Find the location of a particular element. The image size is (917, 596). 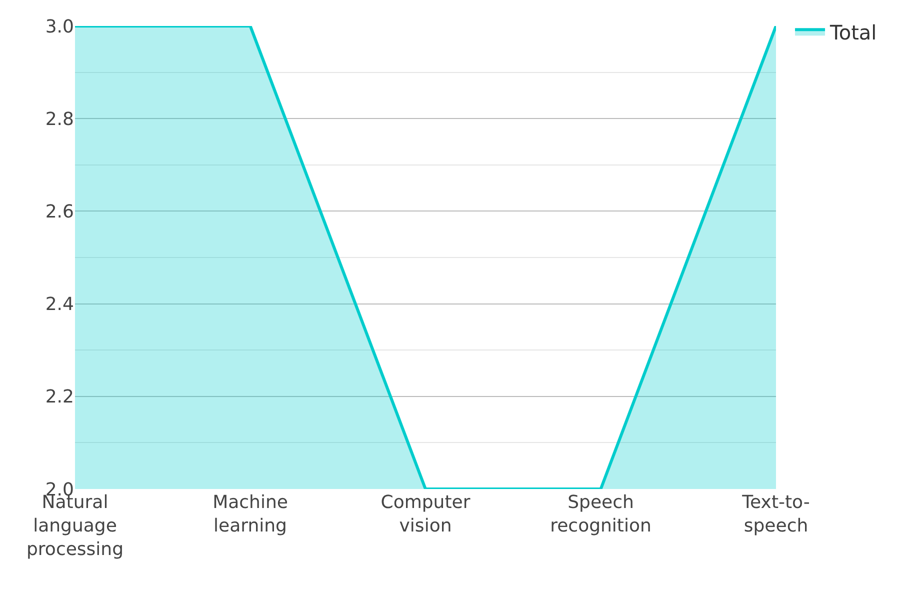

x-tick-label: Computer vision is located at coordinates (425, 514).